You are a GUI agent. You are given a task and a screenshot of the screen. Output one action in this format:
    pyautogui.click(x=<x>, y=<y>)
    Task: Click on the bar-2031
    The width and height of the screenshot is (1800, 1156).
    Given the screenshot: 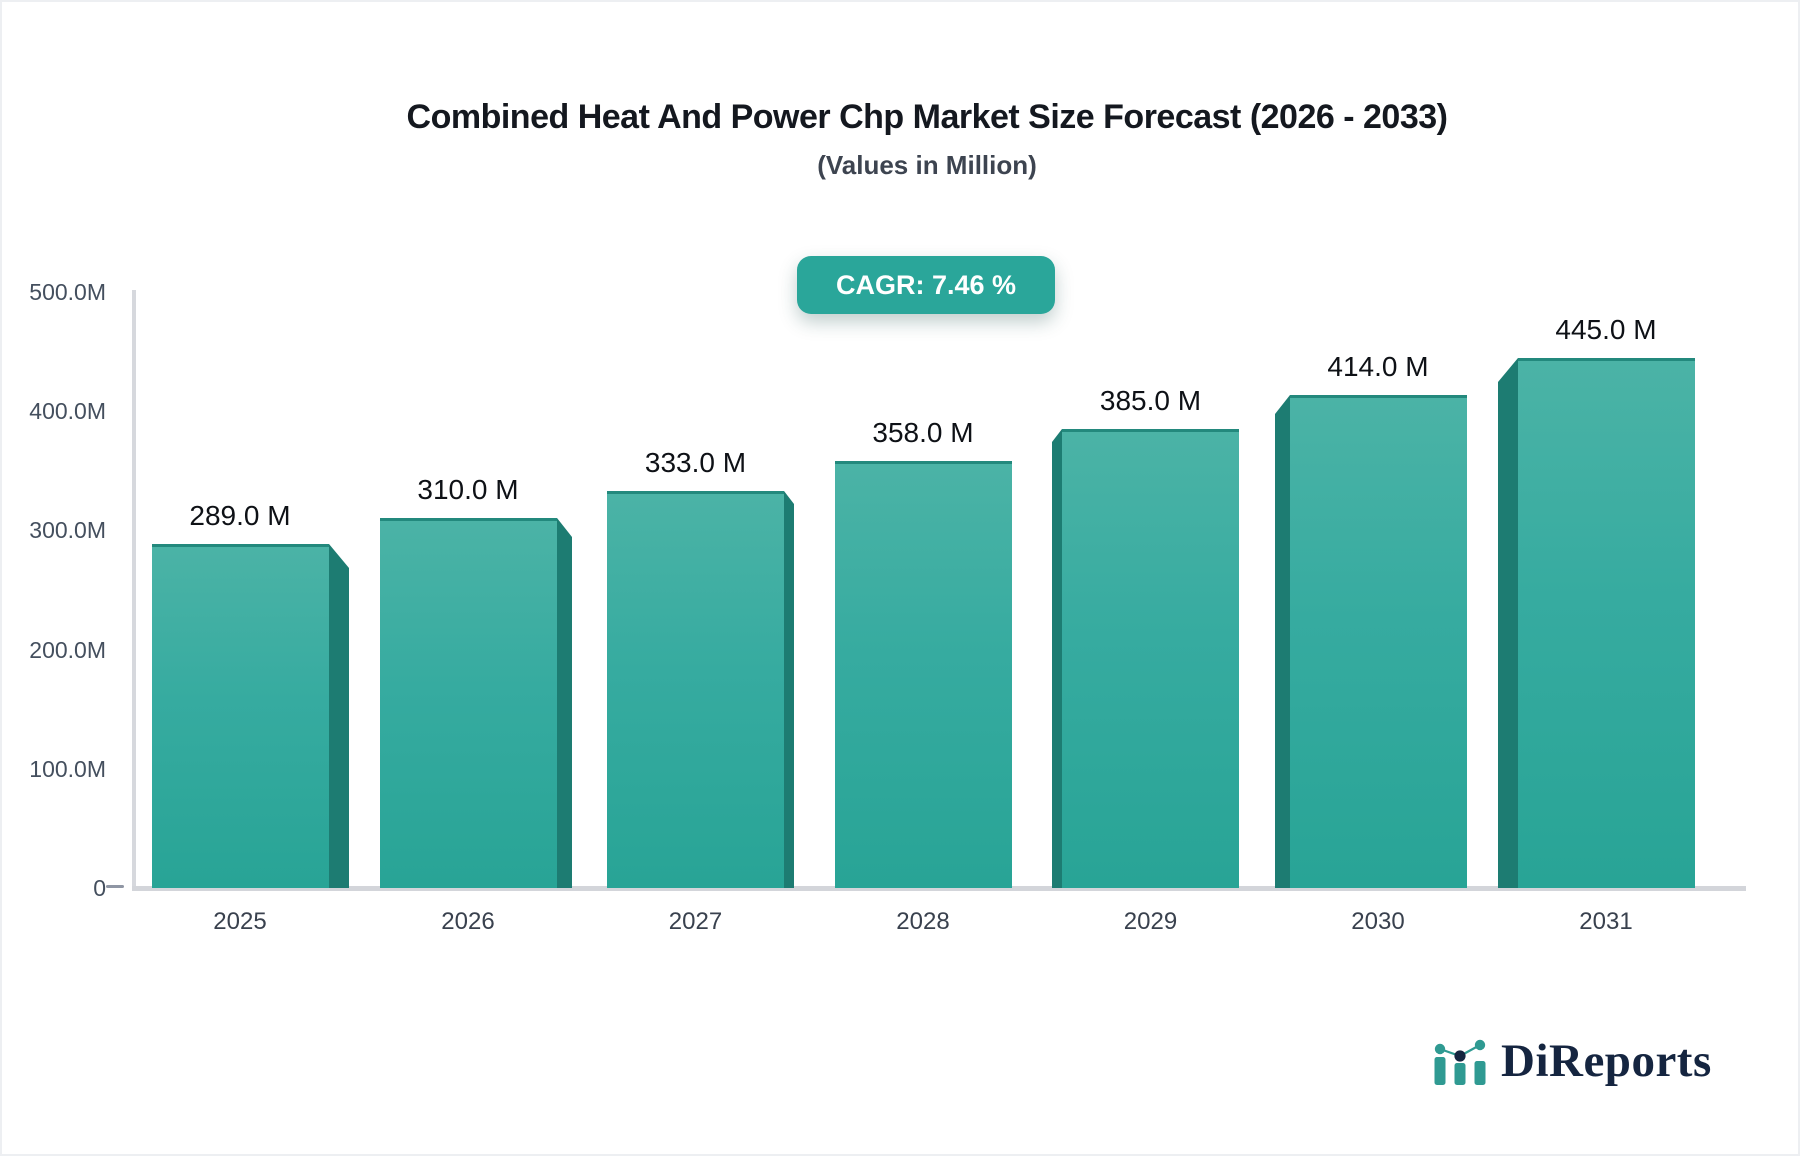 What is the action you would take?
    pyautogui.click(x=1606, y=623)
    